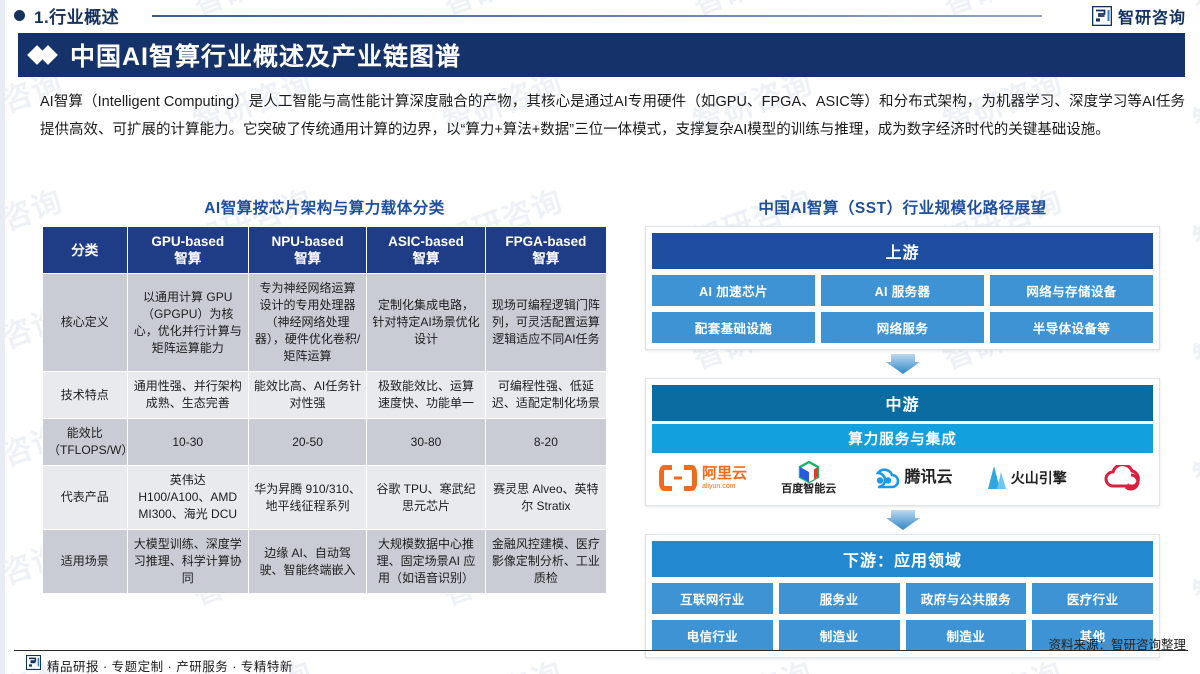 The image size is (1200, 674). Describe the element at coordinates (307, 497) in the screenshot. I see `table-cell: 华为昇腾 910/310、地平线征程系列` at that location.